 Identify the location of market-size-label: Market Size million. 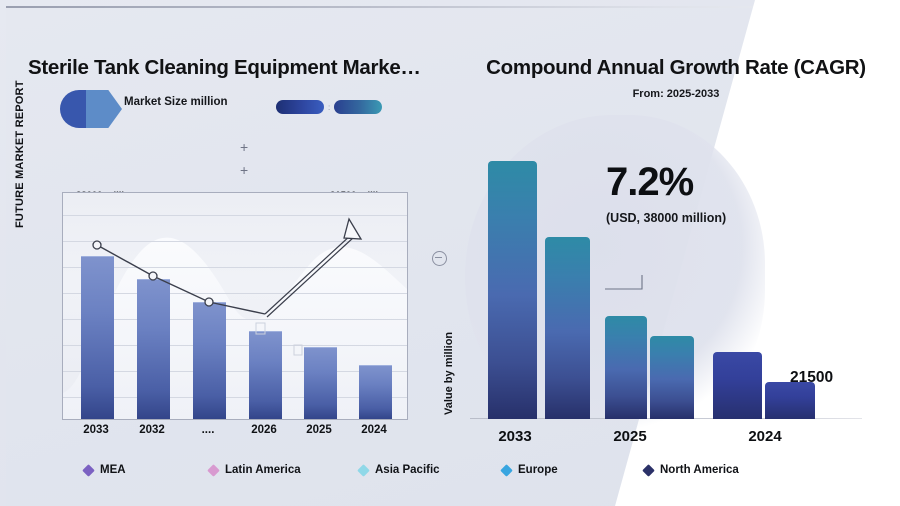
(176, 102).